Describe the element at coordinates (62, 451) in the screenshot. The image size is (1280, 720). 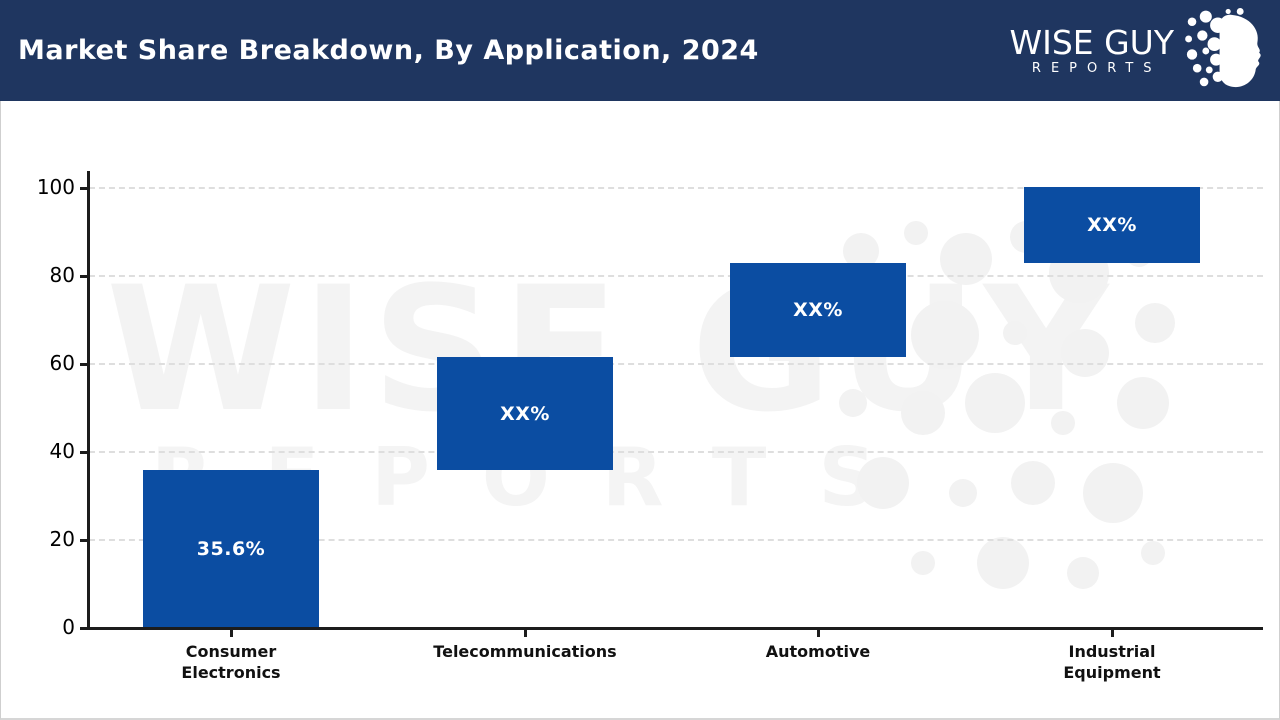
I see `y-tick-label-40: 40` at that location.